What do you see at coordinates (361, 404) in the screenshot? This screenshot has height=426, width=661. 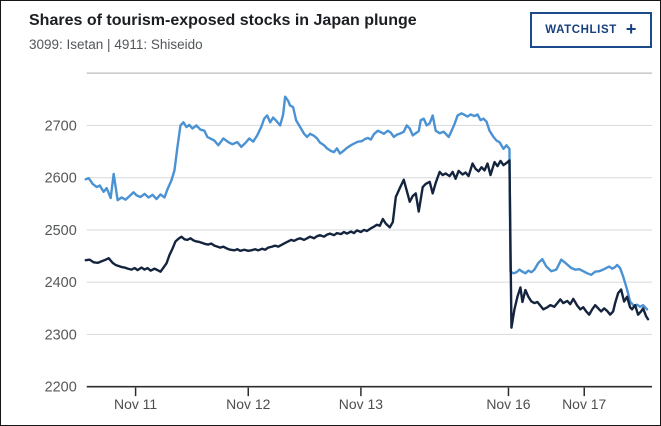 I see `svg-text: Nov 13` at bounding box center [361, 404].